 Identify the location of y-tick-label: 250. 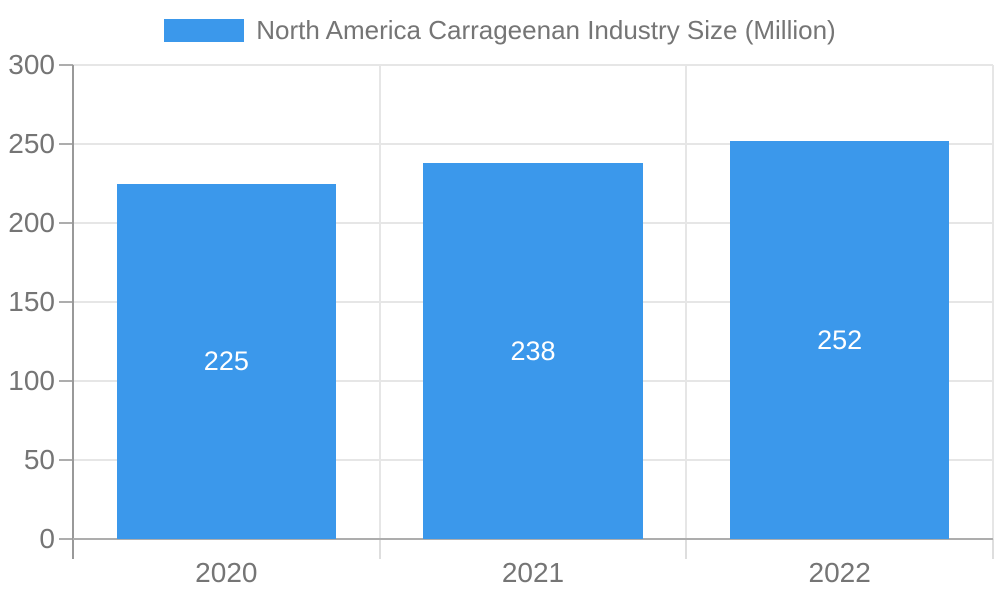
(31, 143).